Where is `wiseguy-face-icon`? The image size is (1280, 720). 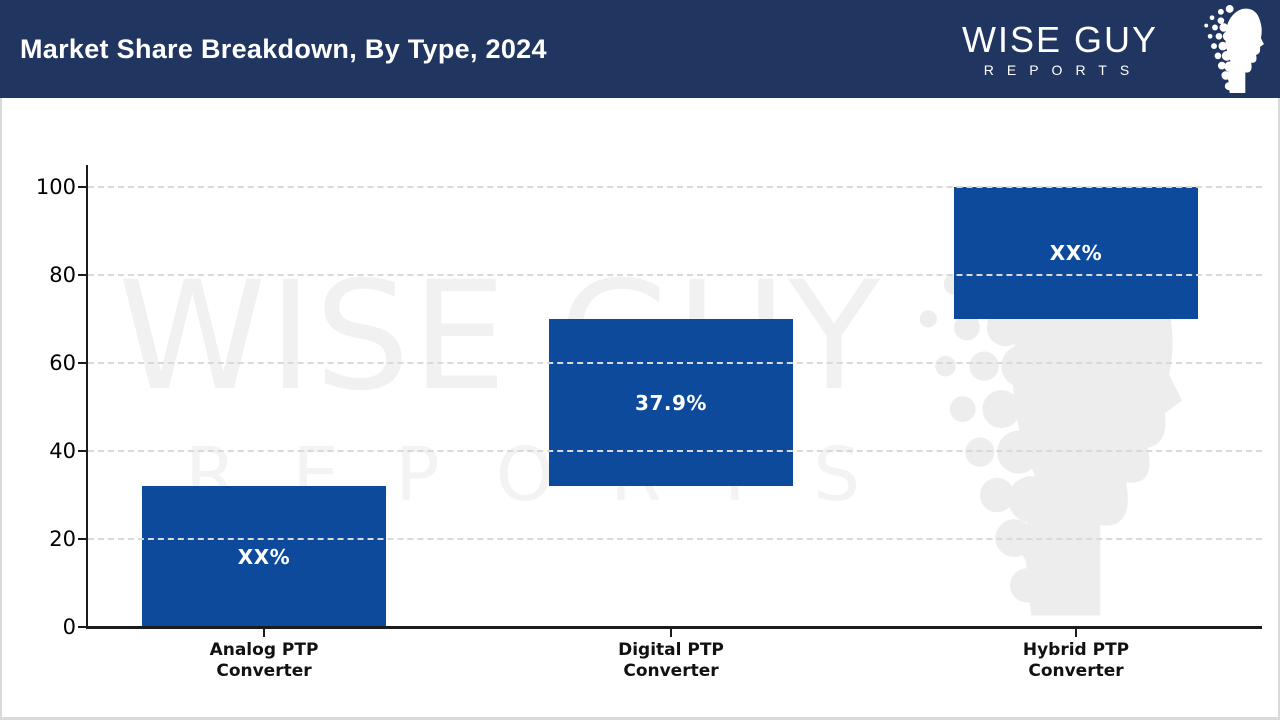 wiseguy-face-icon is located at coordinates (1234, 49).